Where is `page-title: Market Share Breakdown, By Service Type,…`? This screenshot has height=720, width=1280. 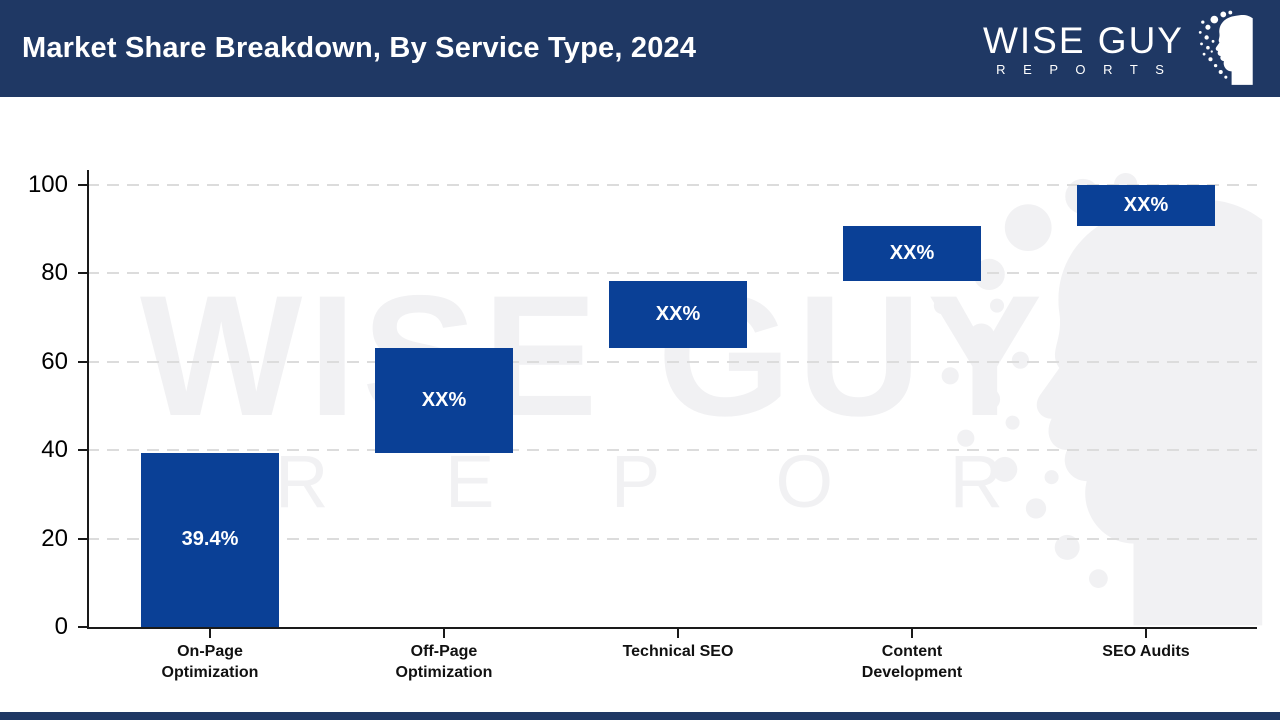 page-title: Market Share Breakdown, By Service Type,… is located at coordinates (359, 48).